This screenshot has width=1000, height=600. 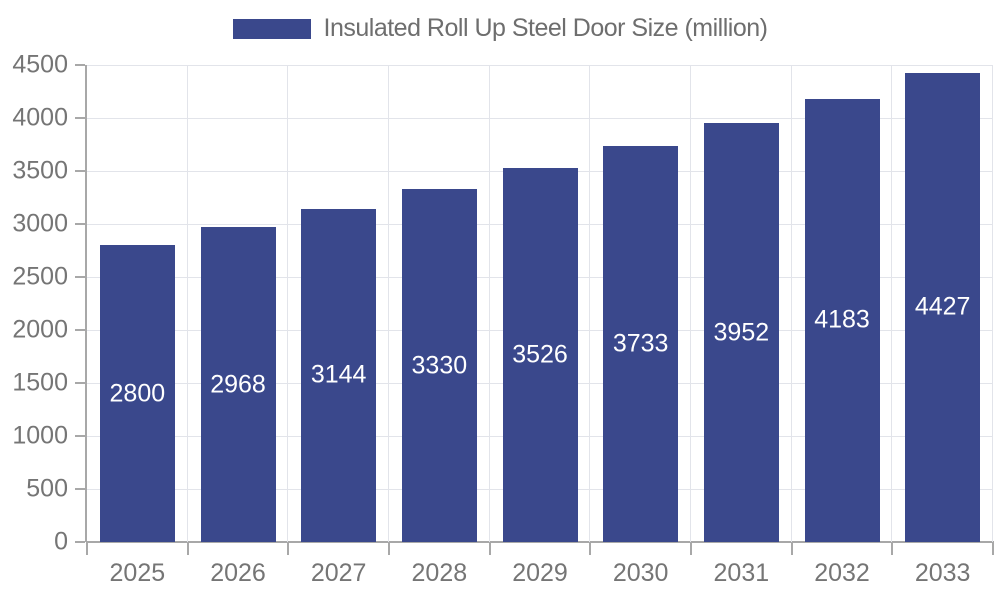 I want to click on bar-2027, so click(x=339, y=375).